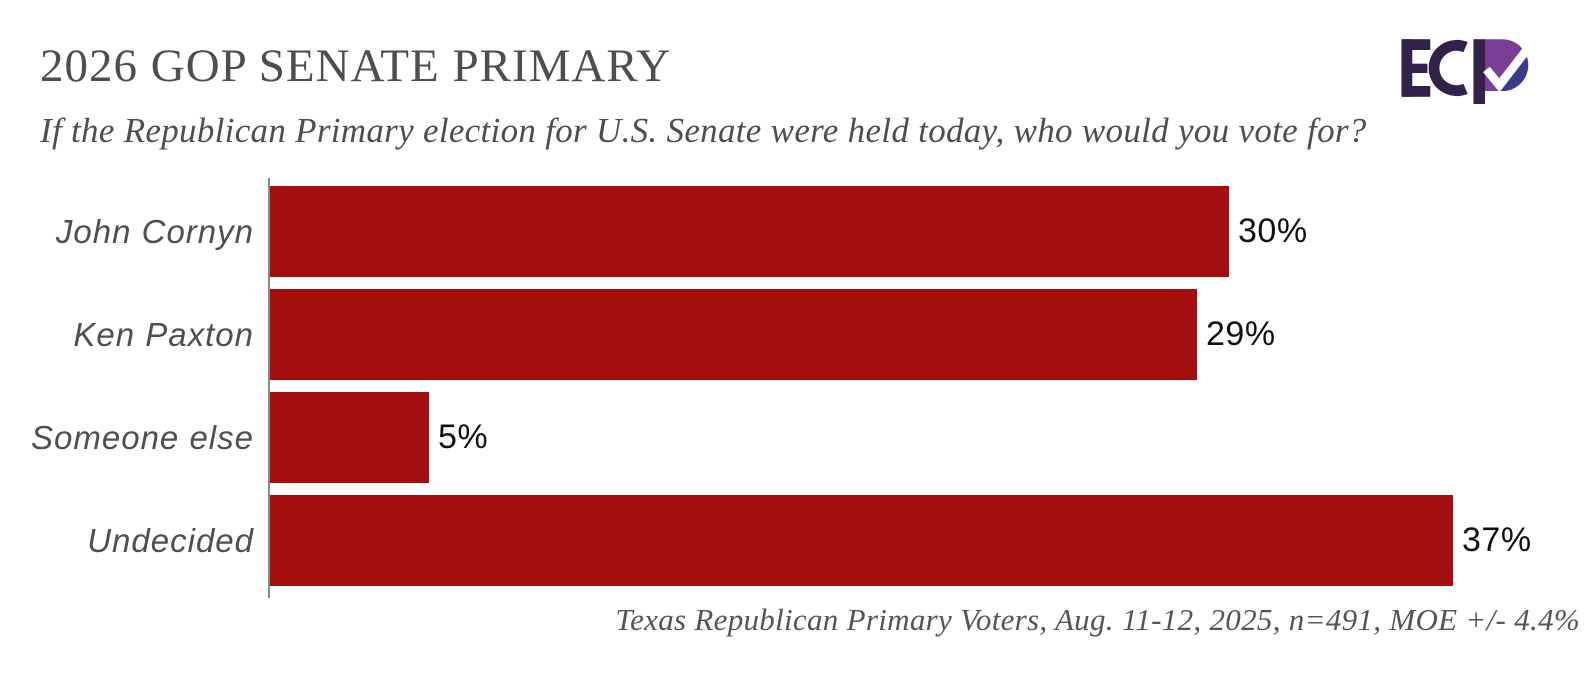 The width and height of the screenshot is (1596, 684). I want to click on plot-area: 37%, so click(909, 541).